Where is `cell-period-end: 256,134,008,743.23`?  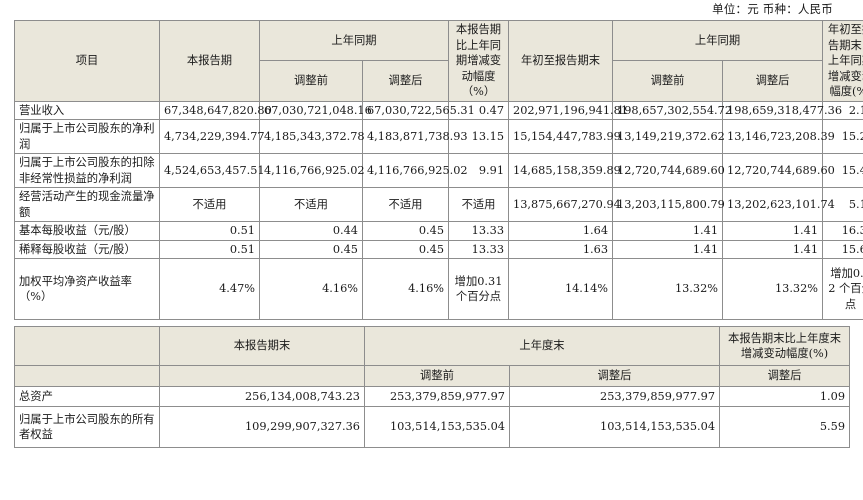 cell-period-end: 256,134,008,743.23 is located at coordinates (262, 396).